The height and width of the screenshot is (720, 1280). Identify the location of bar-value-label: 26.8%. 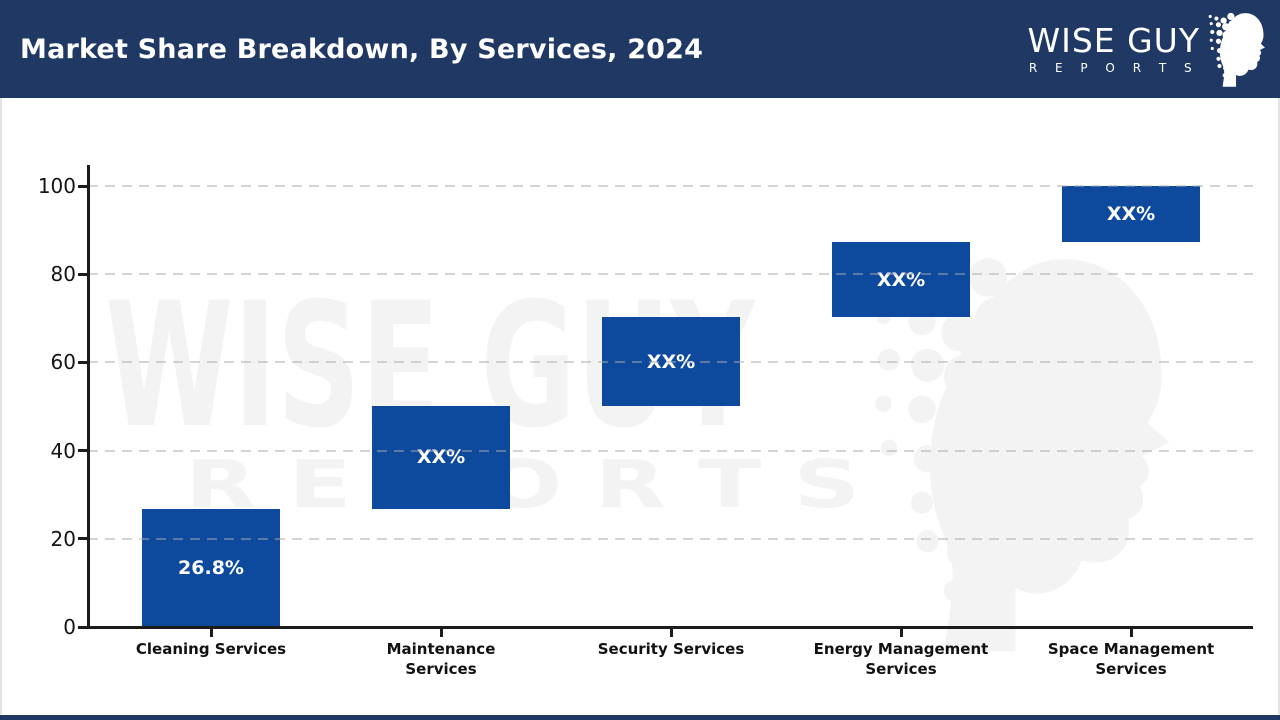
(211, 567).